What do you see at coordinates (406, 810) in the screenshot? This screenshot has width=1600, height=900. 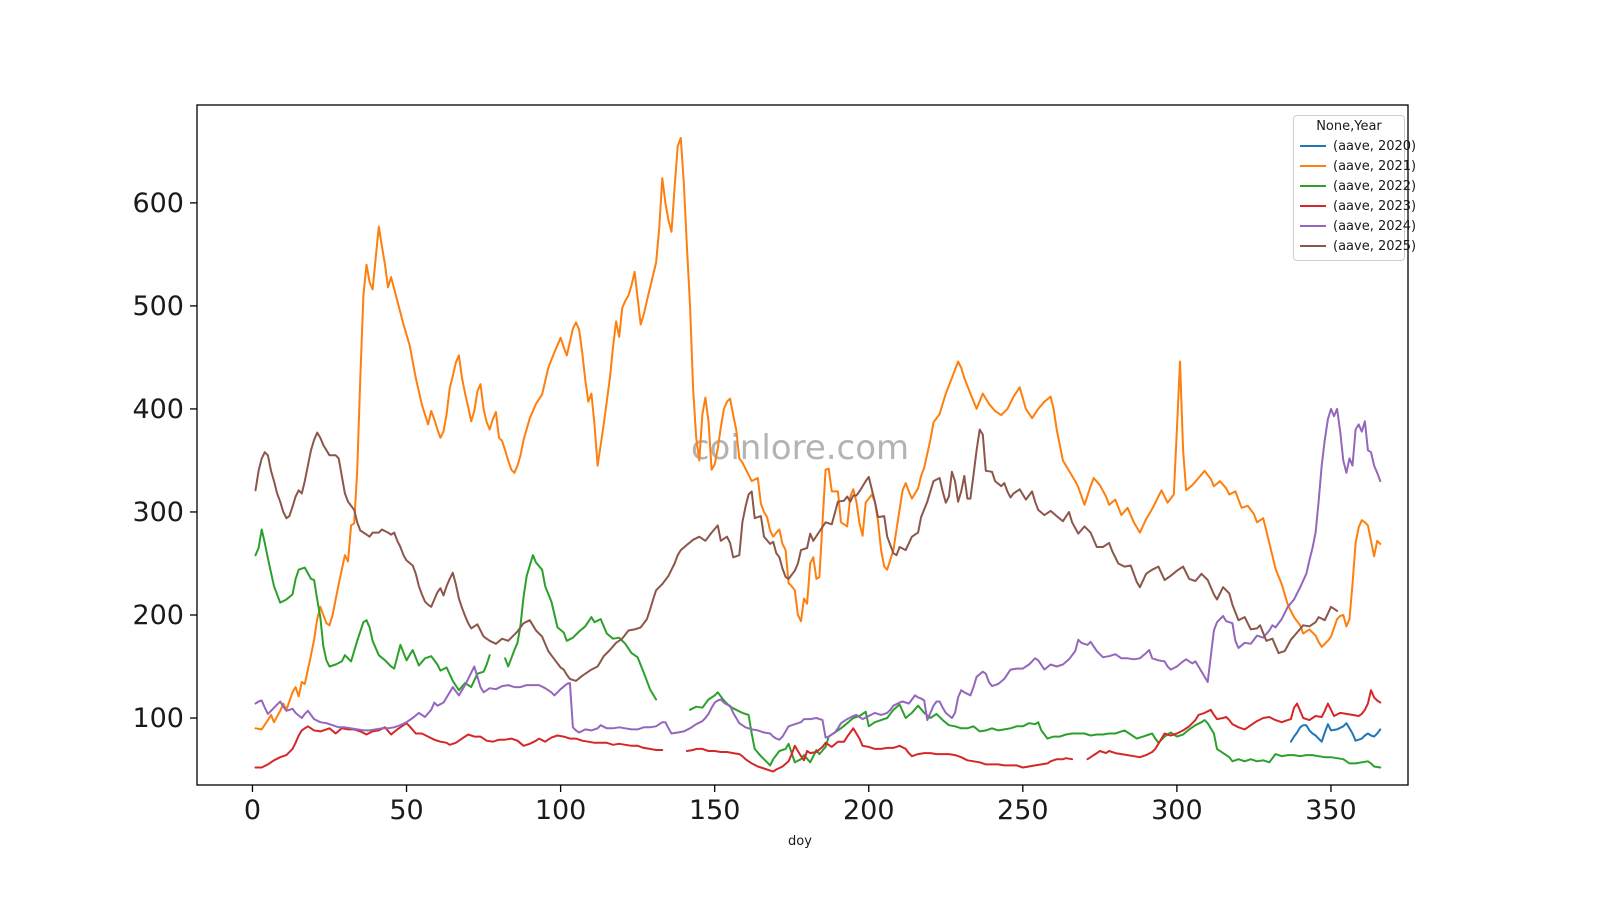 I see `x-tick-label: 50` at bounding box center [406, 810].